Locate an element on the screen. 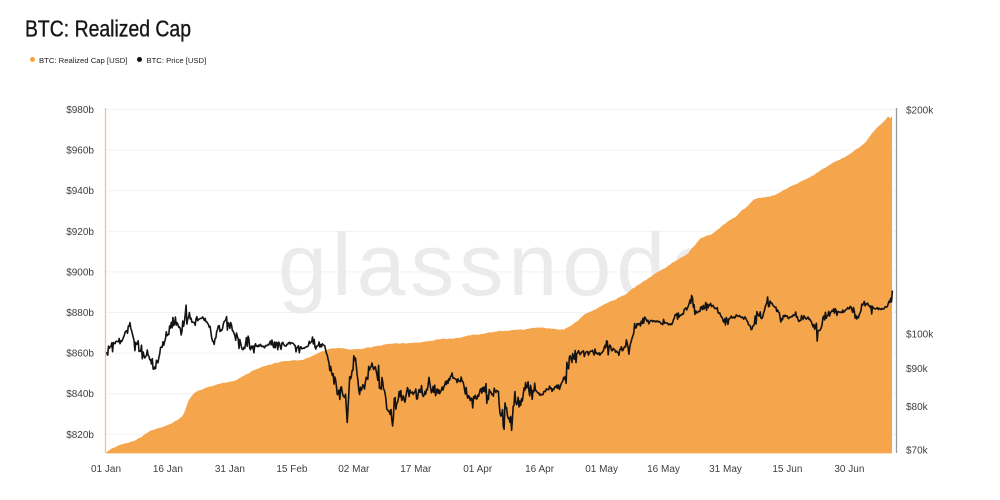 The width and height of the screenshot is (1000, 500). svg-text: BTC: Realized Cap is located at coordinates (108, 29).